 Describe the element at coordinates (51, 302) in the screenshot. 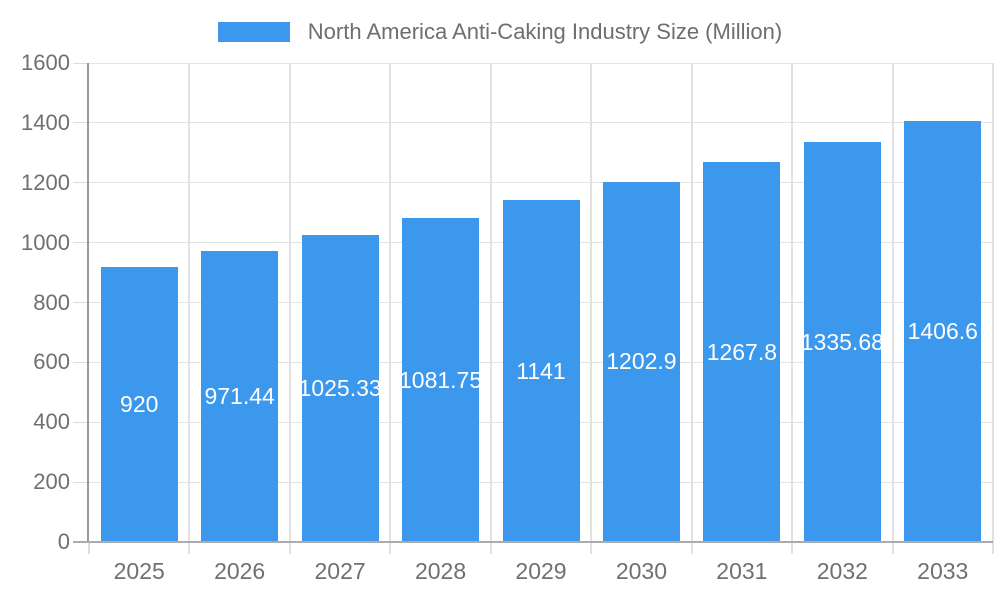

I see `y-tick-label: 800` at that location.